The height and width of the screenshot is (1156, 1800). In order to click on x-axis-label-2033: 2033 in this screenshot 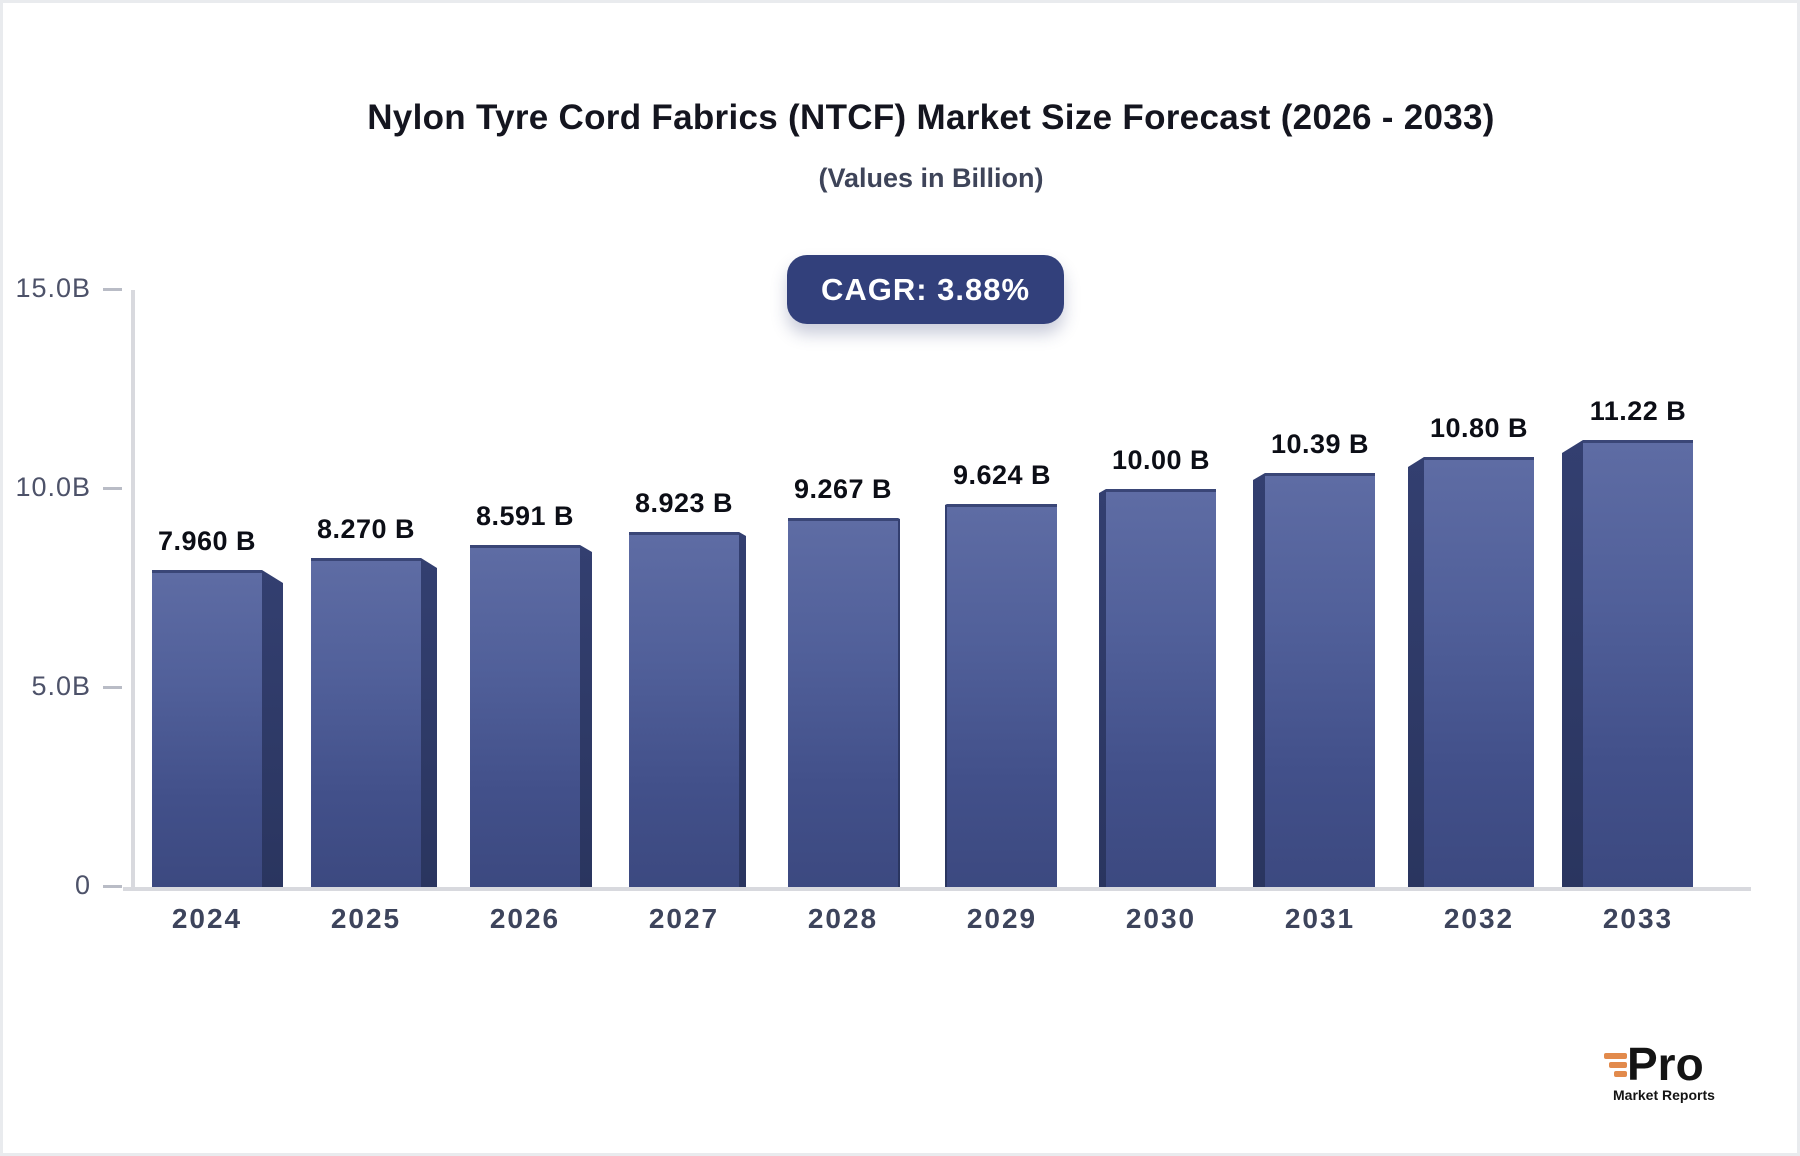, I will do `click(1638, 918)`.